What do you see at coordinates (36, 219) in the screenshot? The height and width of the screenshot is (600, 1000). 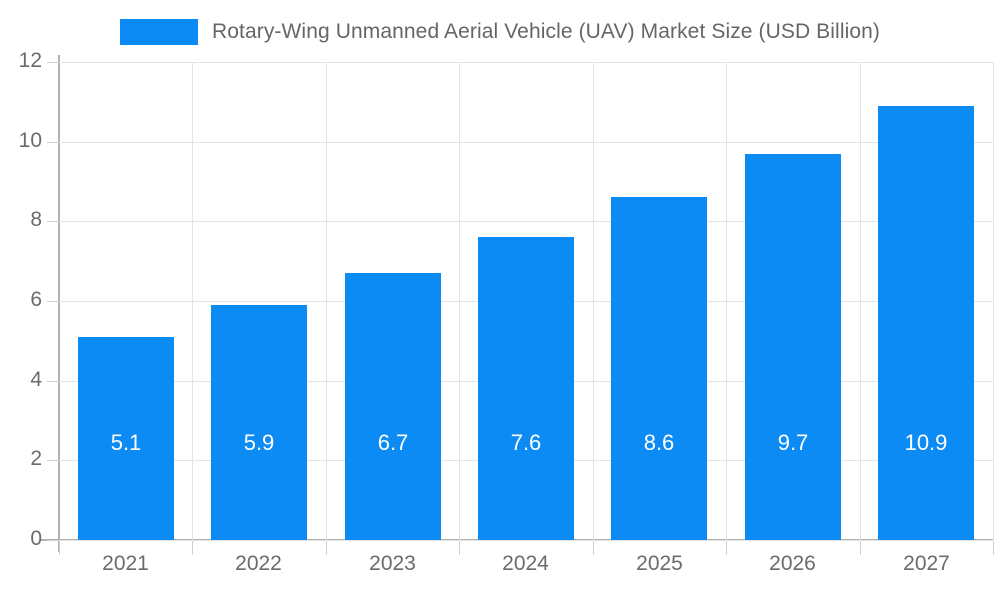 I see `y-tick-label: 8` at bounding box center [36, 219].